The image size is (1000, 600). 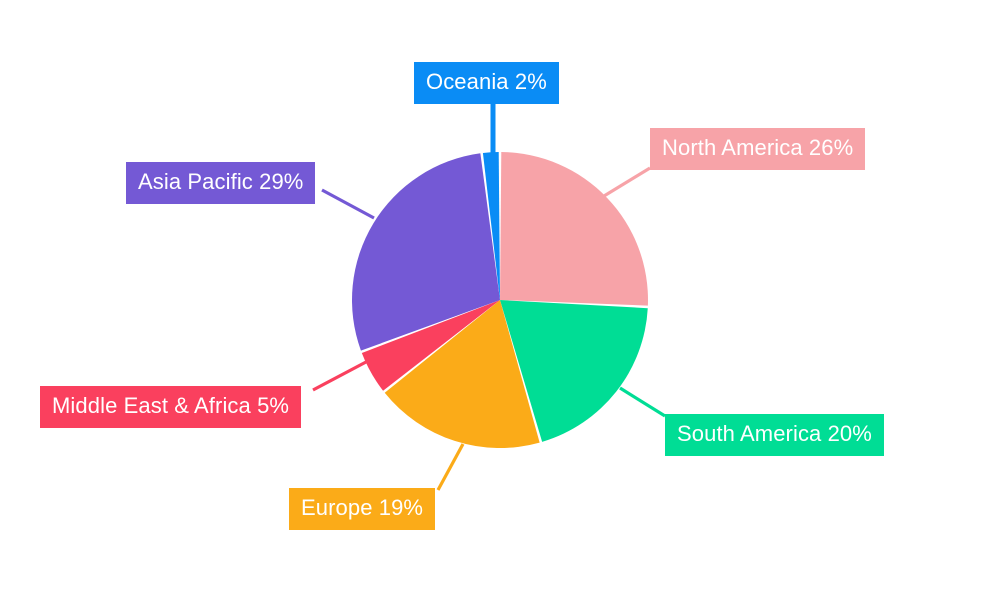 What do you see at coordinates (450, 467) in the screenshot?
I see `leader-line-europe` at bounding box center [450, 467].